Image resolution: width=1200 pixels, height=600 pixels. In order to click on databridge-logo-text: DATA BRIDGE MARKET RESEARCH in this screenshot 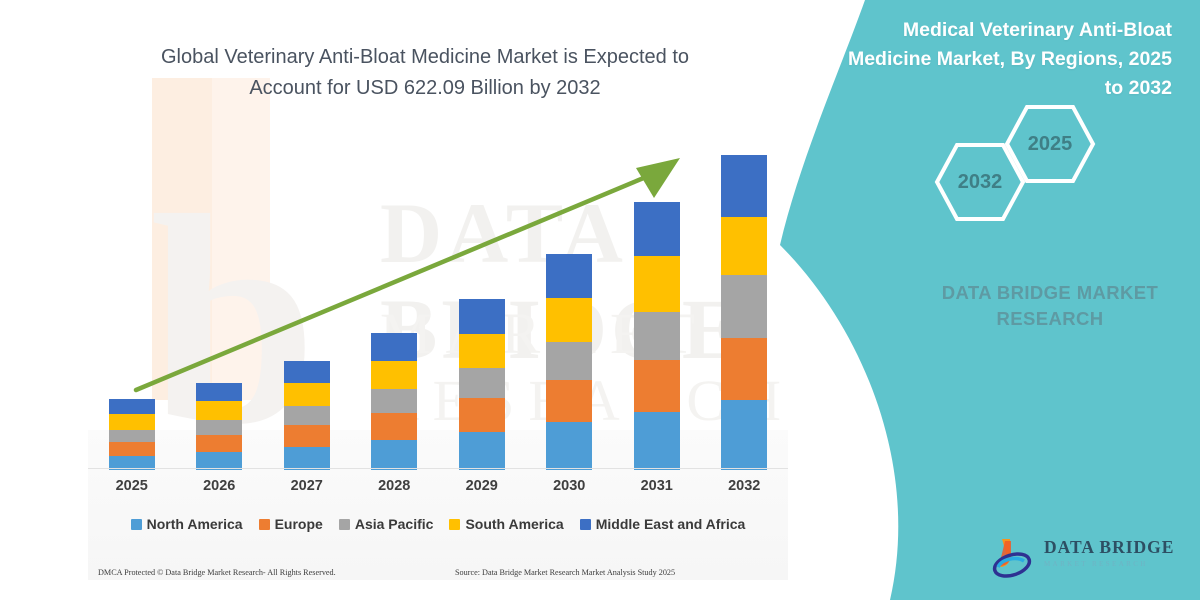, I will do `click(1119, 552)`.